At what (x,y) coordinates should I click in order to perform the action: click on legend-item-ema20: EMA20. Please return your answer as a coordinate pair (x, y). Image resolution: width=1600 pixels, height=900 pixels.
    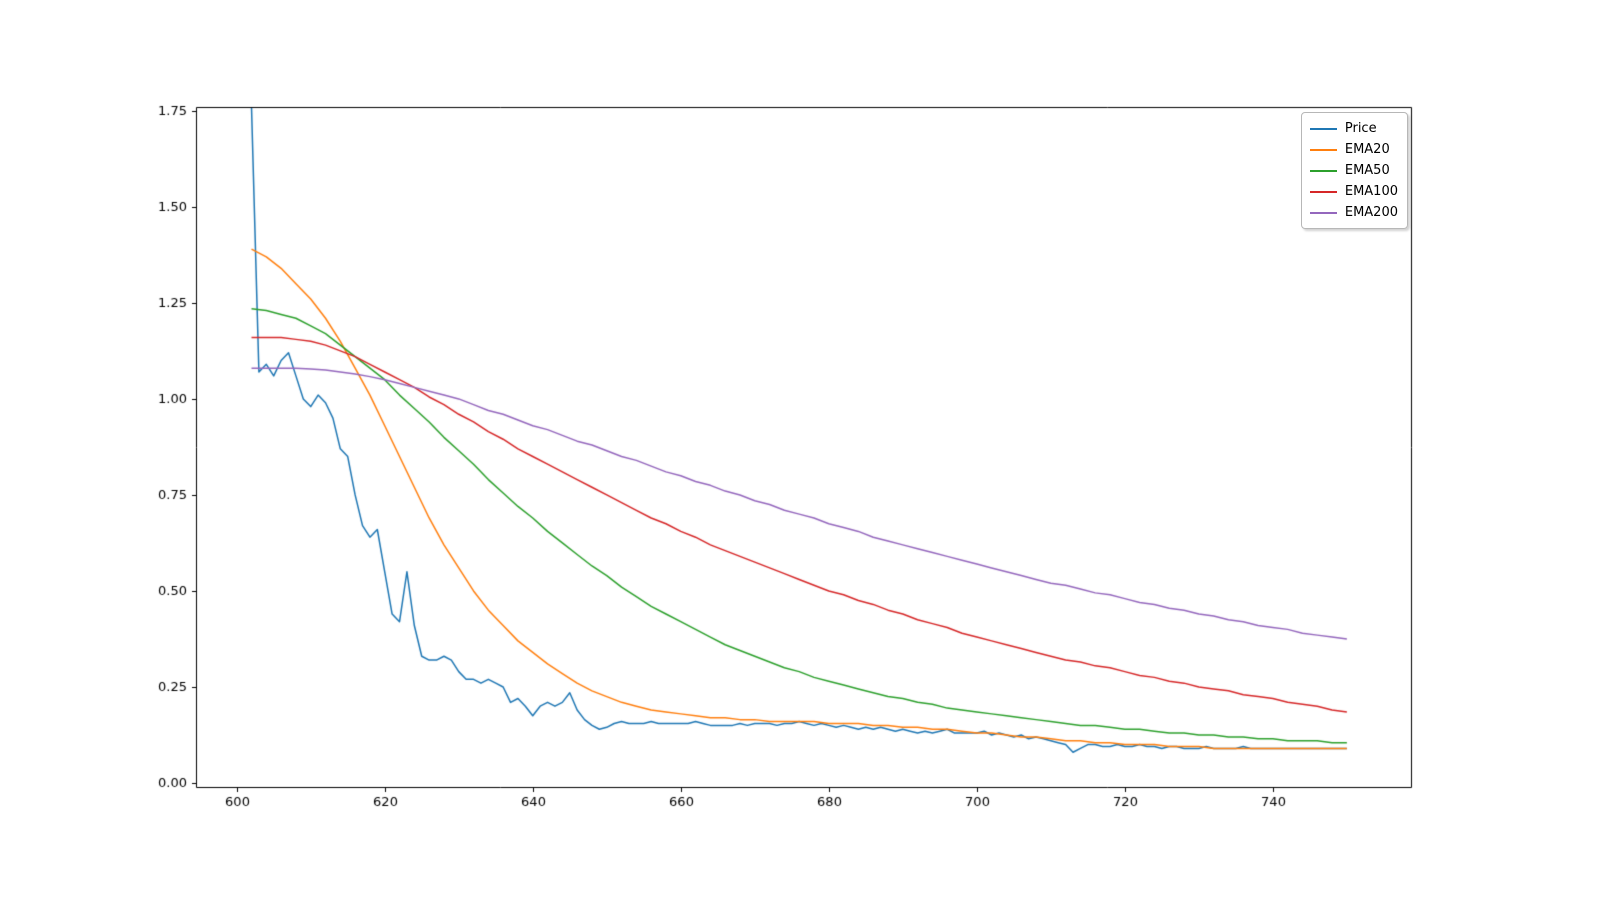
    Looking at the image, I should click on (1353, 149).